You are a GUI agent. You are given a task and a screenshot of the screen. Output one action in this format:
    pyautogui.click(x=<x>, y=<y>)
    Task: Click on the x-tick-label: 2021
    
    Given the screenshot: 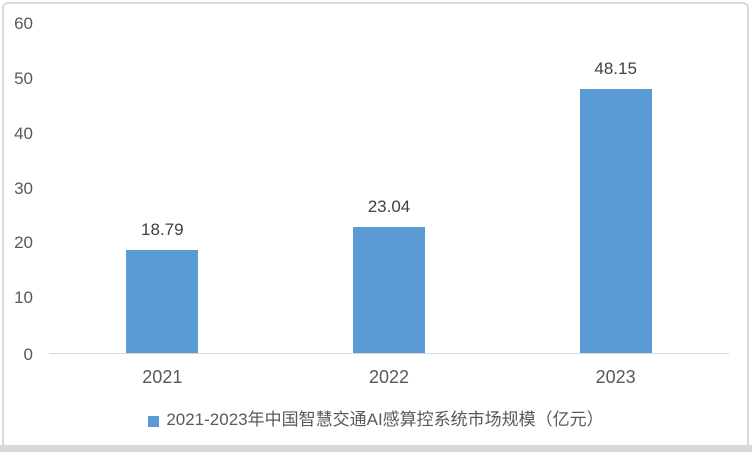 What is the action you would take?
    pyautogui.click(x=162, y=377)
    